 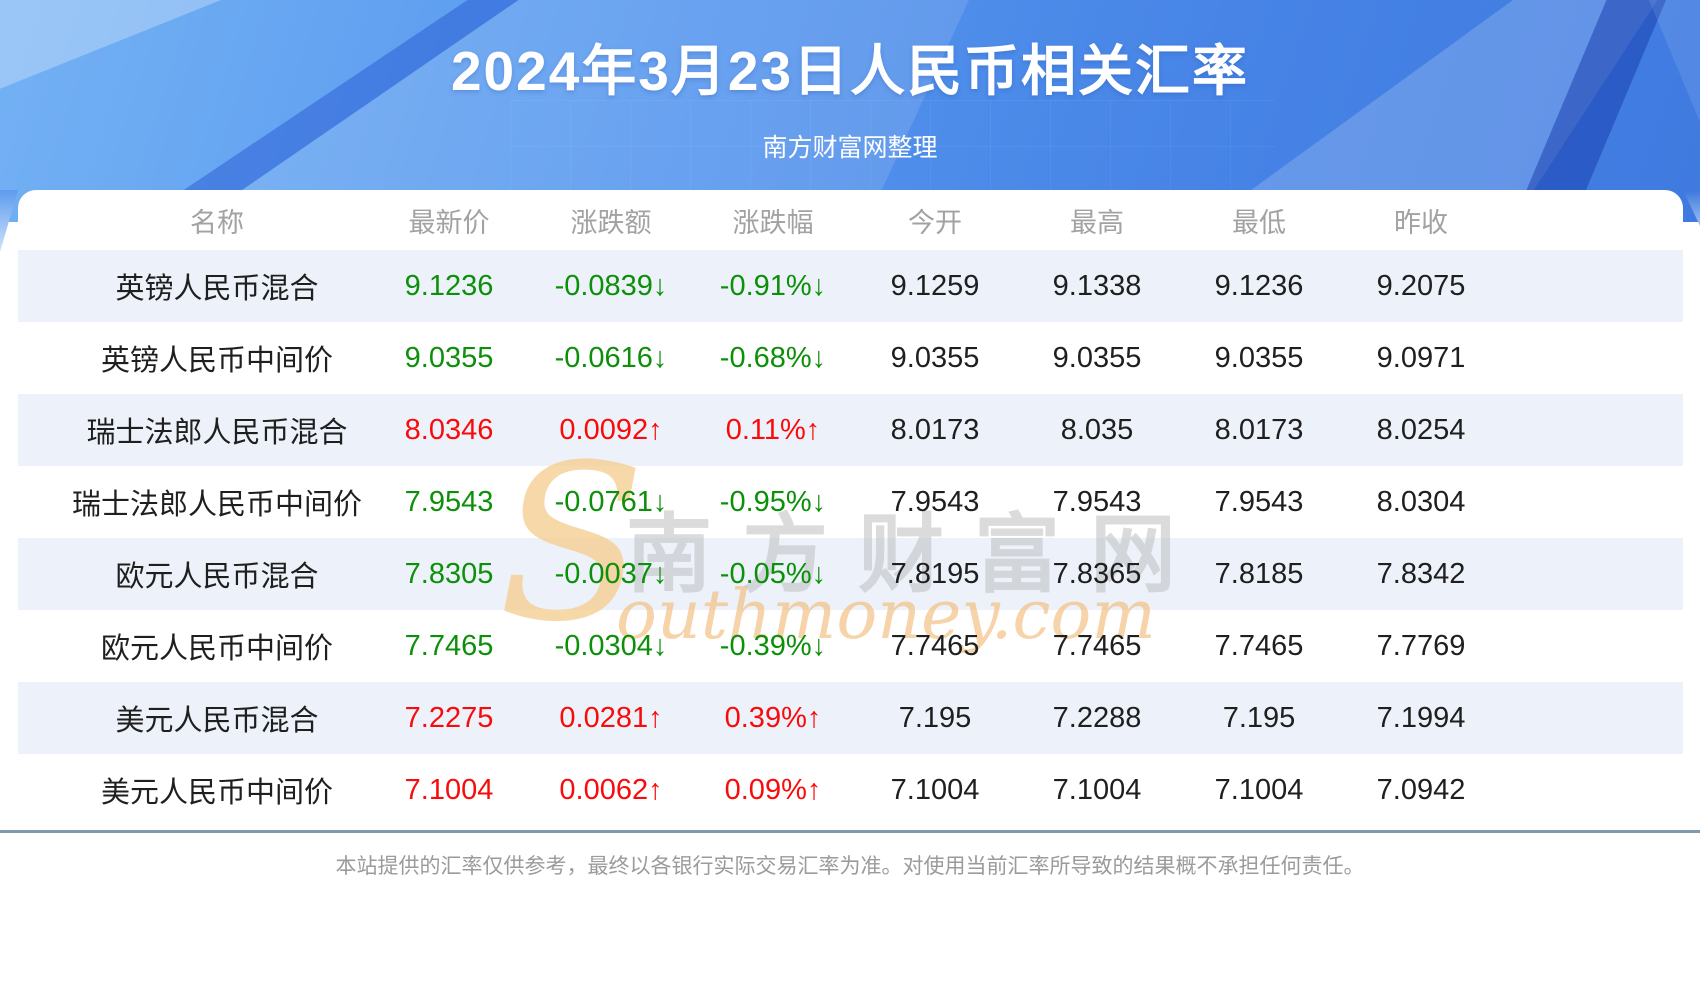 I want to click on cell-open: 7.195, so click(x=935, y=717).